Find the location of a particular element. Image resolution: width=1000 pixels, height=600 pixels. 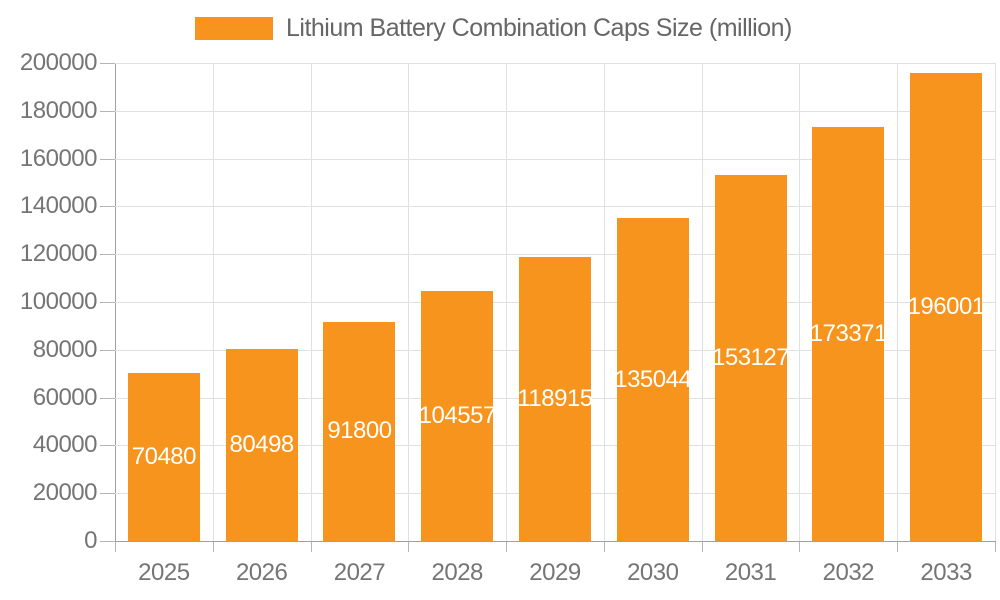

y-tick-label: 140000 is located at coordinates (58, 206).